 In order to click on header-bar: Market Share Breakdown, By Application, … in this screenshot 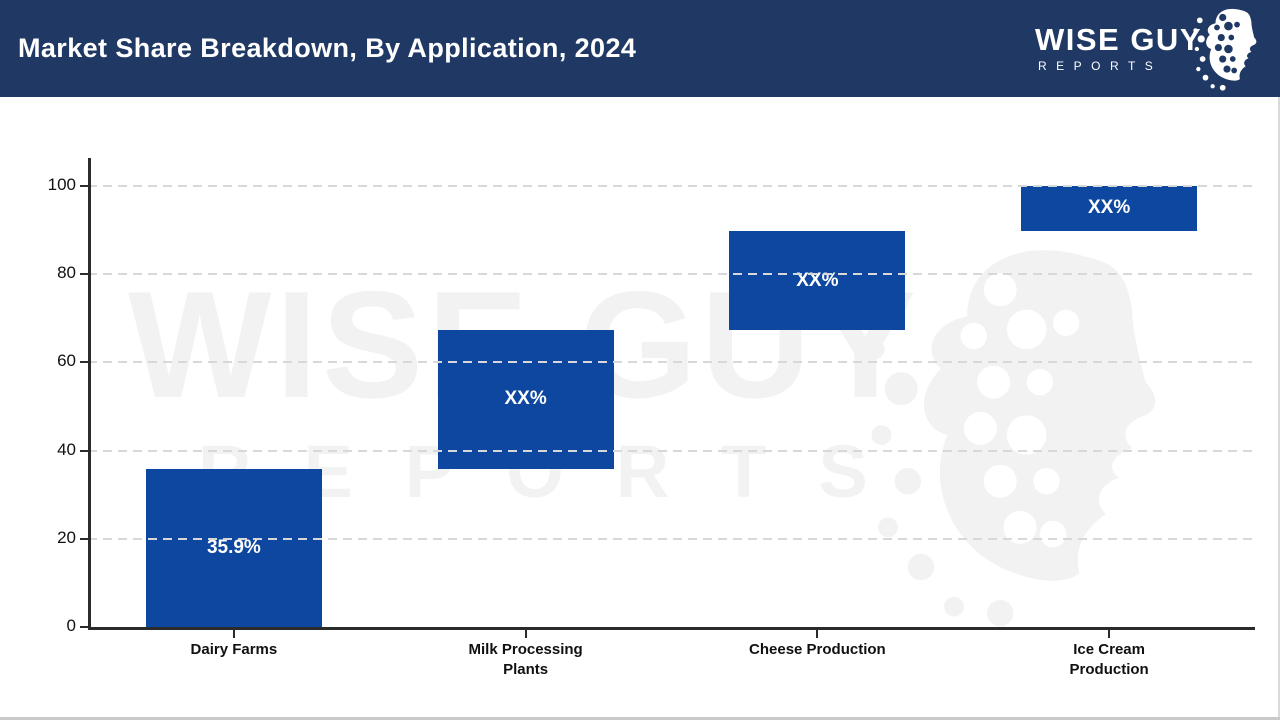, I will do `click(640, 48)`.